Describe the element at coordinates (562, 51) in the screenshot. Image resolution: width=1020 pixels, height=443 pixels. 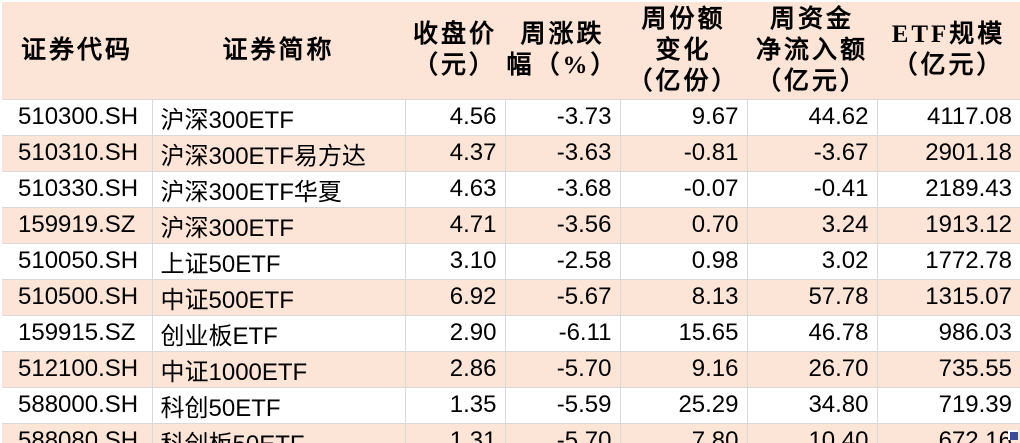
I see `column-header-weekly-change: 周涨跌 幅（%）` at that location.